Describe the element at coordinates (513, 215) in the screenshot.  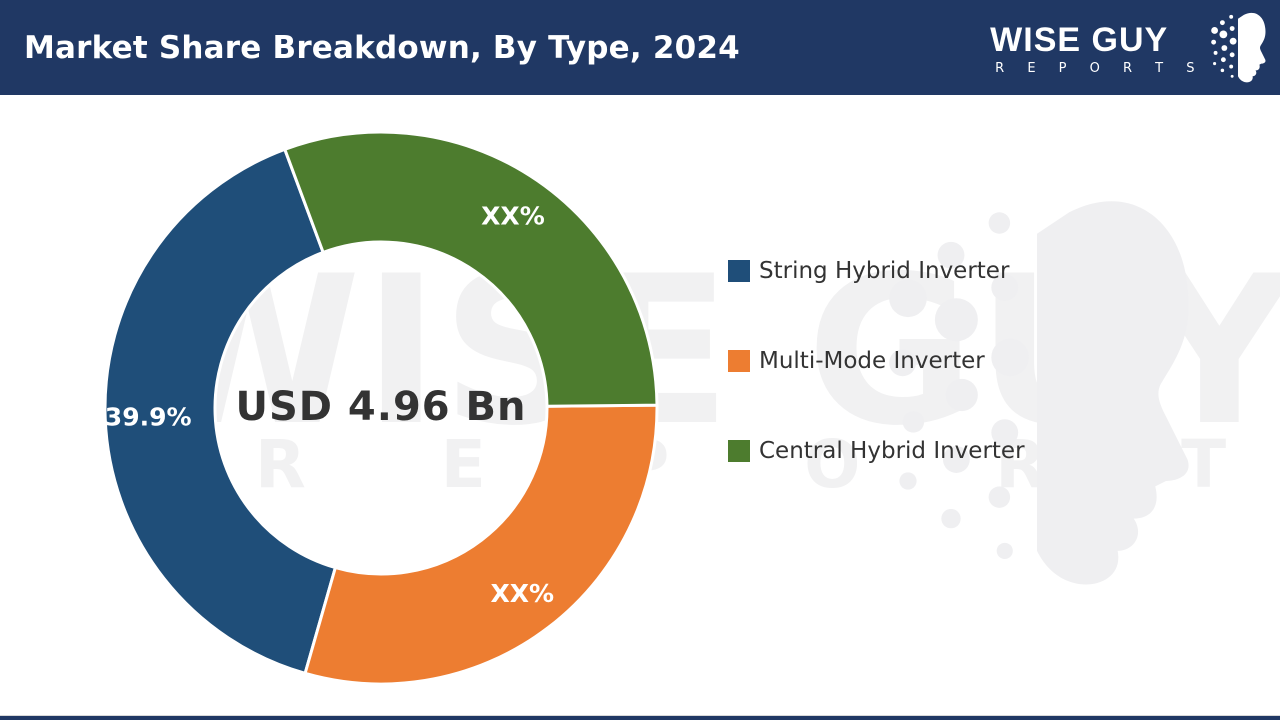
I see `slice-label-central-hybrid-inverter: XX%` at that location.